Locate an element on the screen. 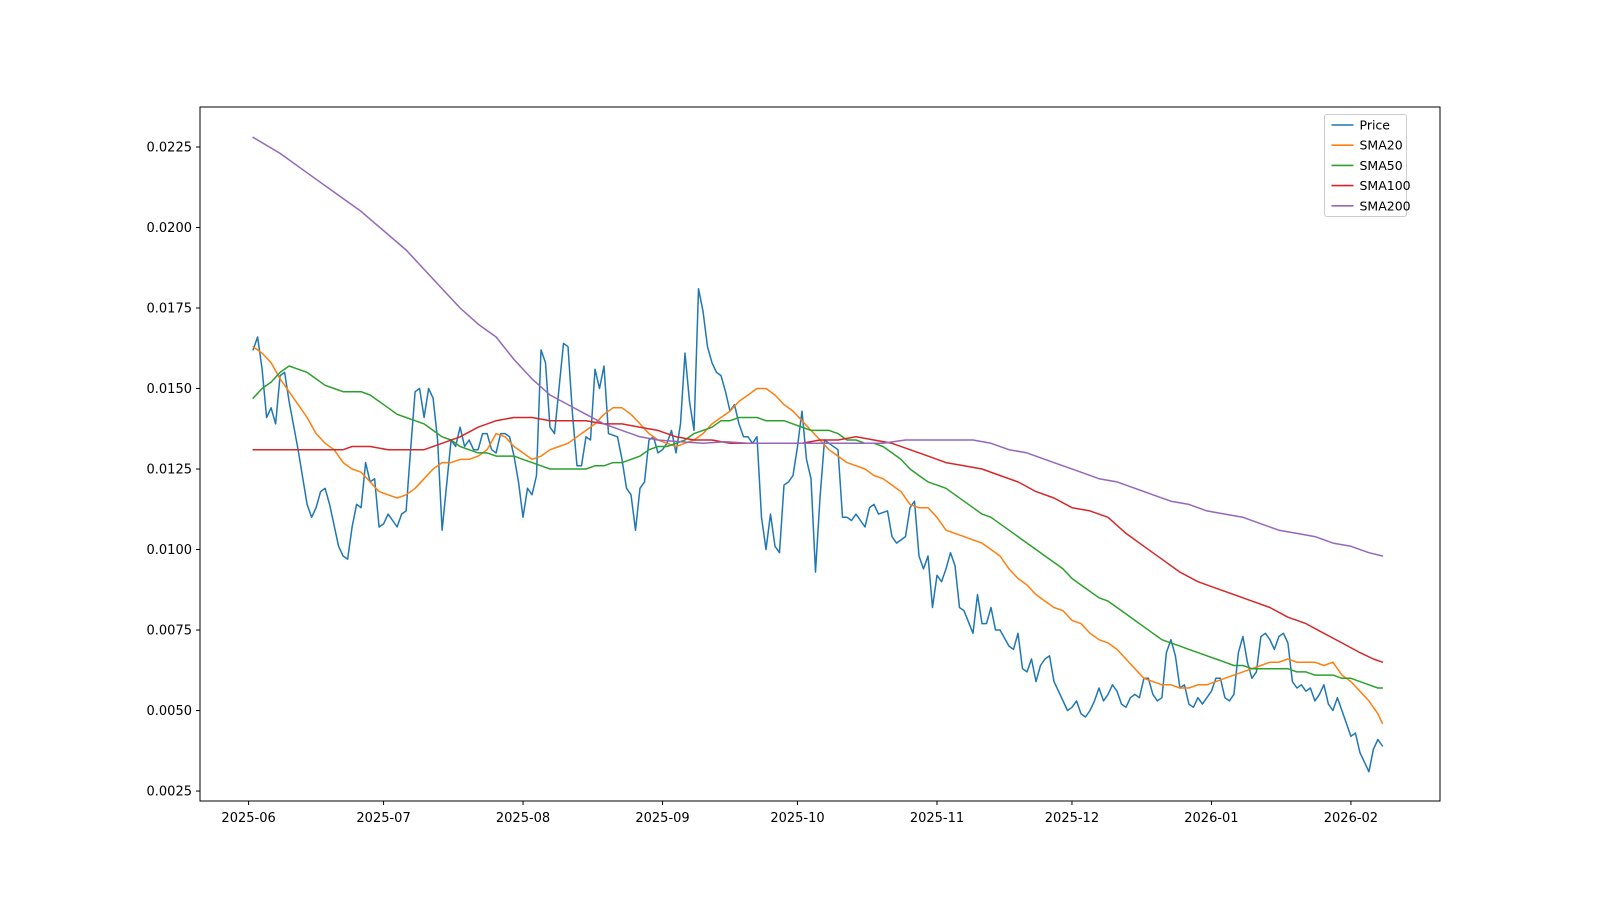 This screenshot has height=904, width=1600. x-tick-label: 2025-12 is located at coordinates (1072, 818).